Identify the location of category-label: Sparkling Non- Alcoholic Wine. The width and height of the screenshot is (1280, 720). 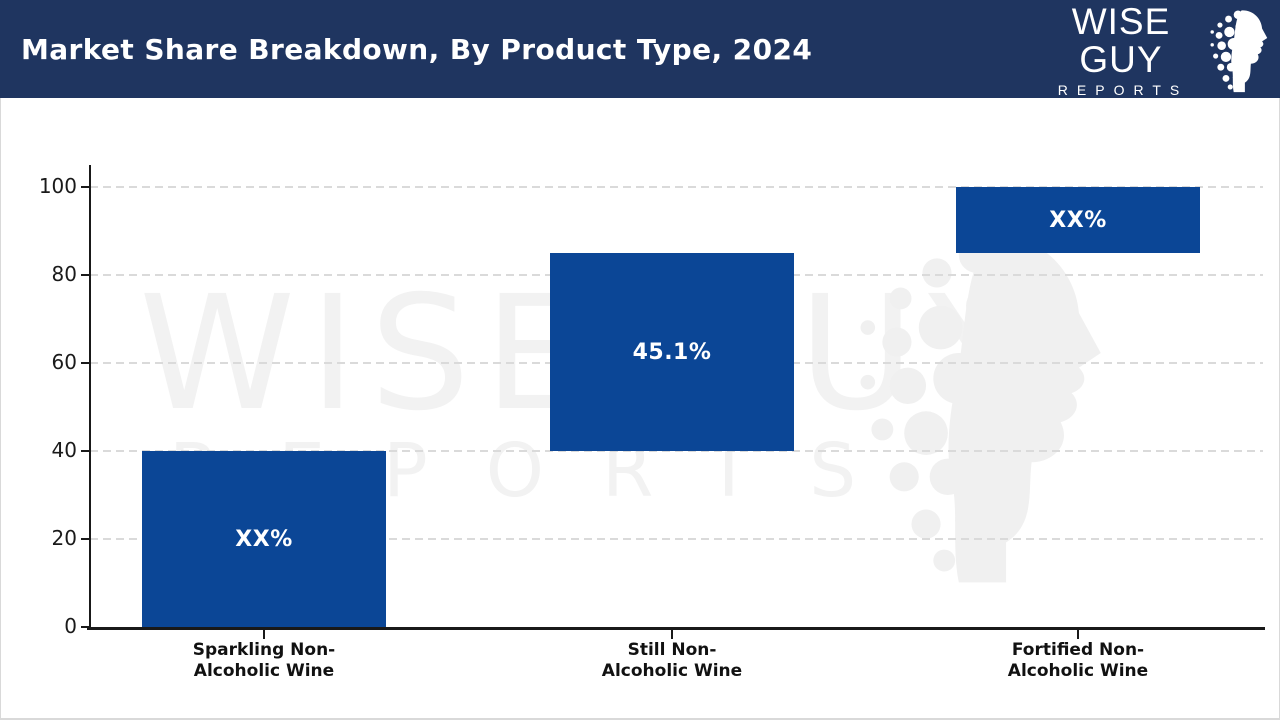
(264, 661).